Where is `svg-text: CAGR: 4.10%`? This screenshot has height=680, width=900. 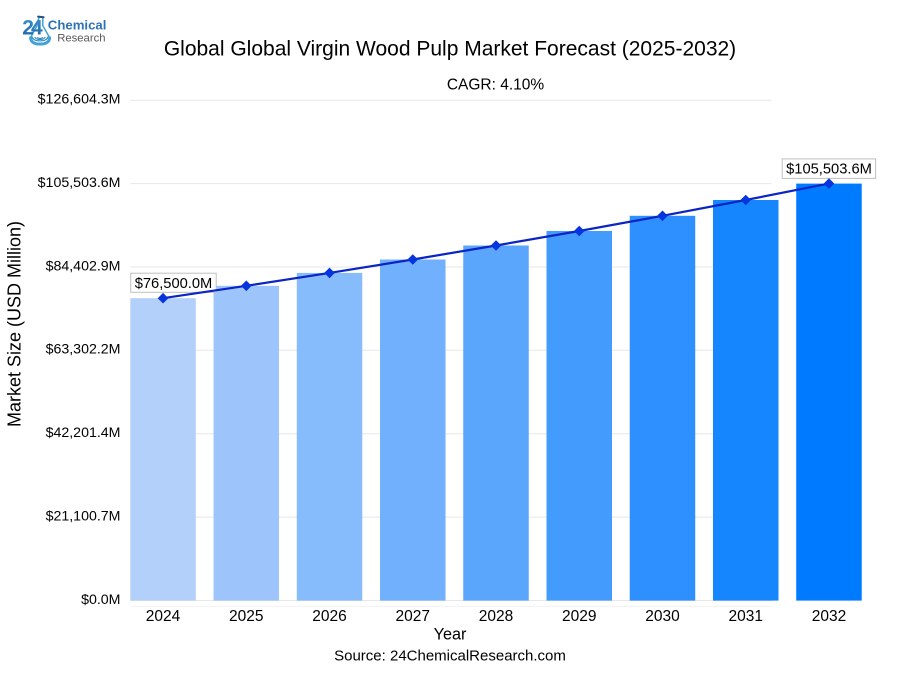
svg-text: CAGR: 4.10% is located at coordinates (496, 85).